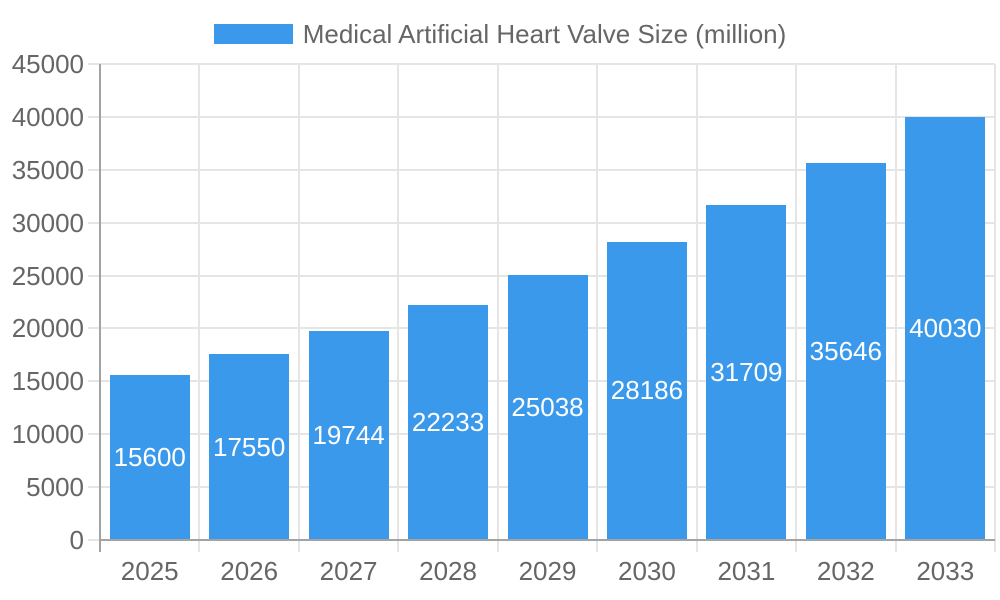 The height and width of the screenshot is (600, 1000). Describe the element at coordinates (547, 571) in the screenshot. I see `x-tick-label: 2029` at that location.